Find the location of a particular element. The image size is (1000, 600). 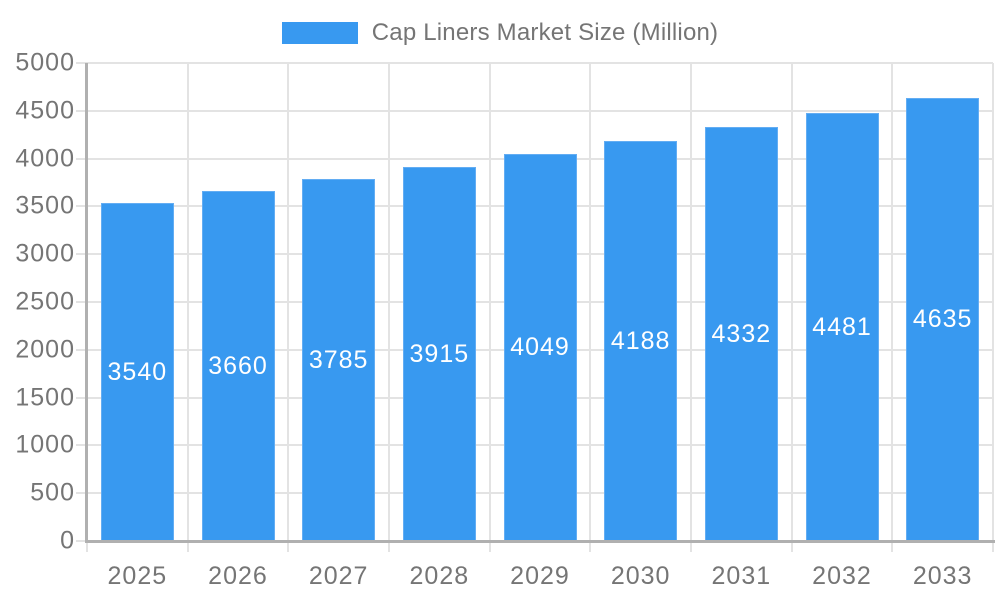

x-tick-label: 2025 is located at coordinates (137, 576).